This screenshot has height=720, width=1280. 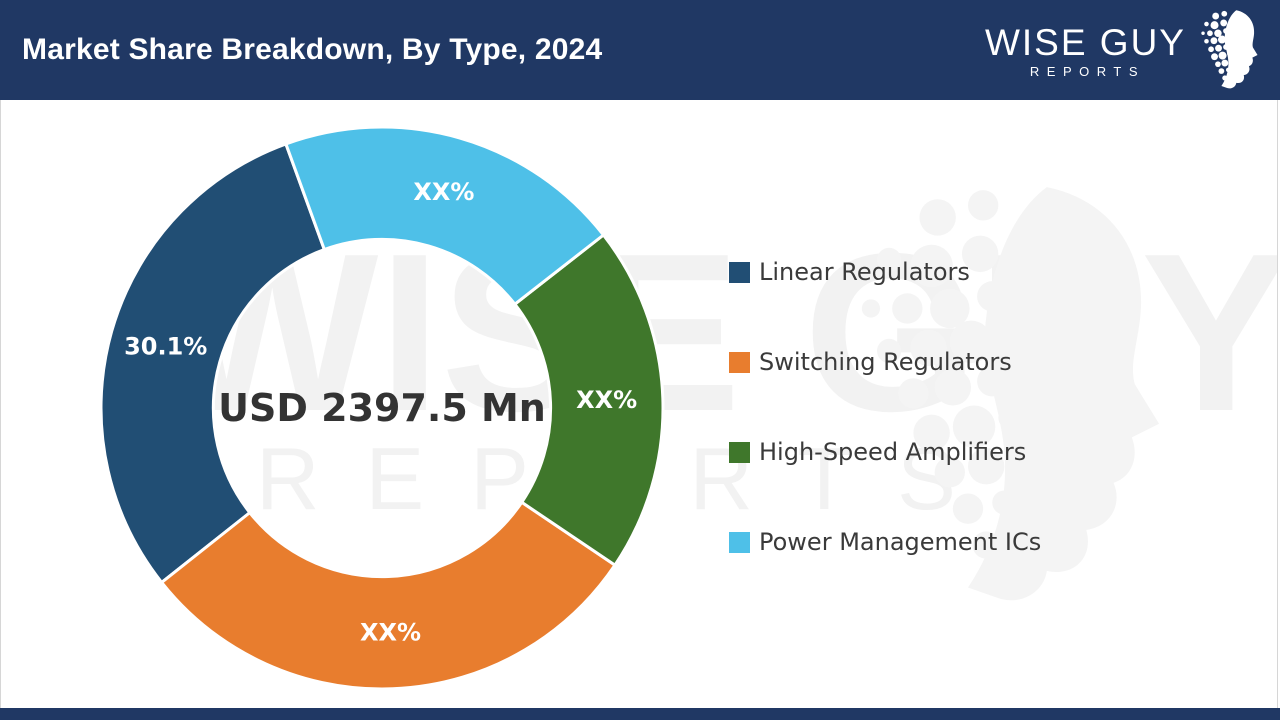 I want to click on slice-label-3: XX%, so click(x=443, y=192).